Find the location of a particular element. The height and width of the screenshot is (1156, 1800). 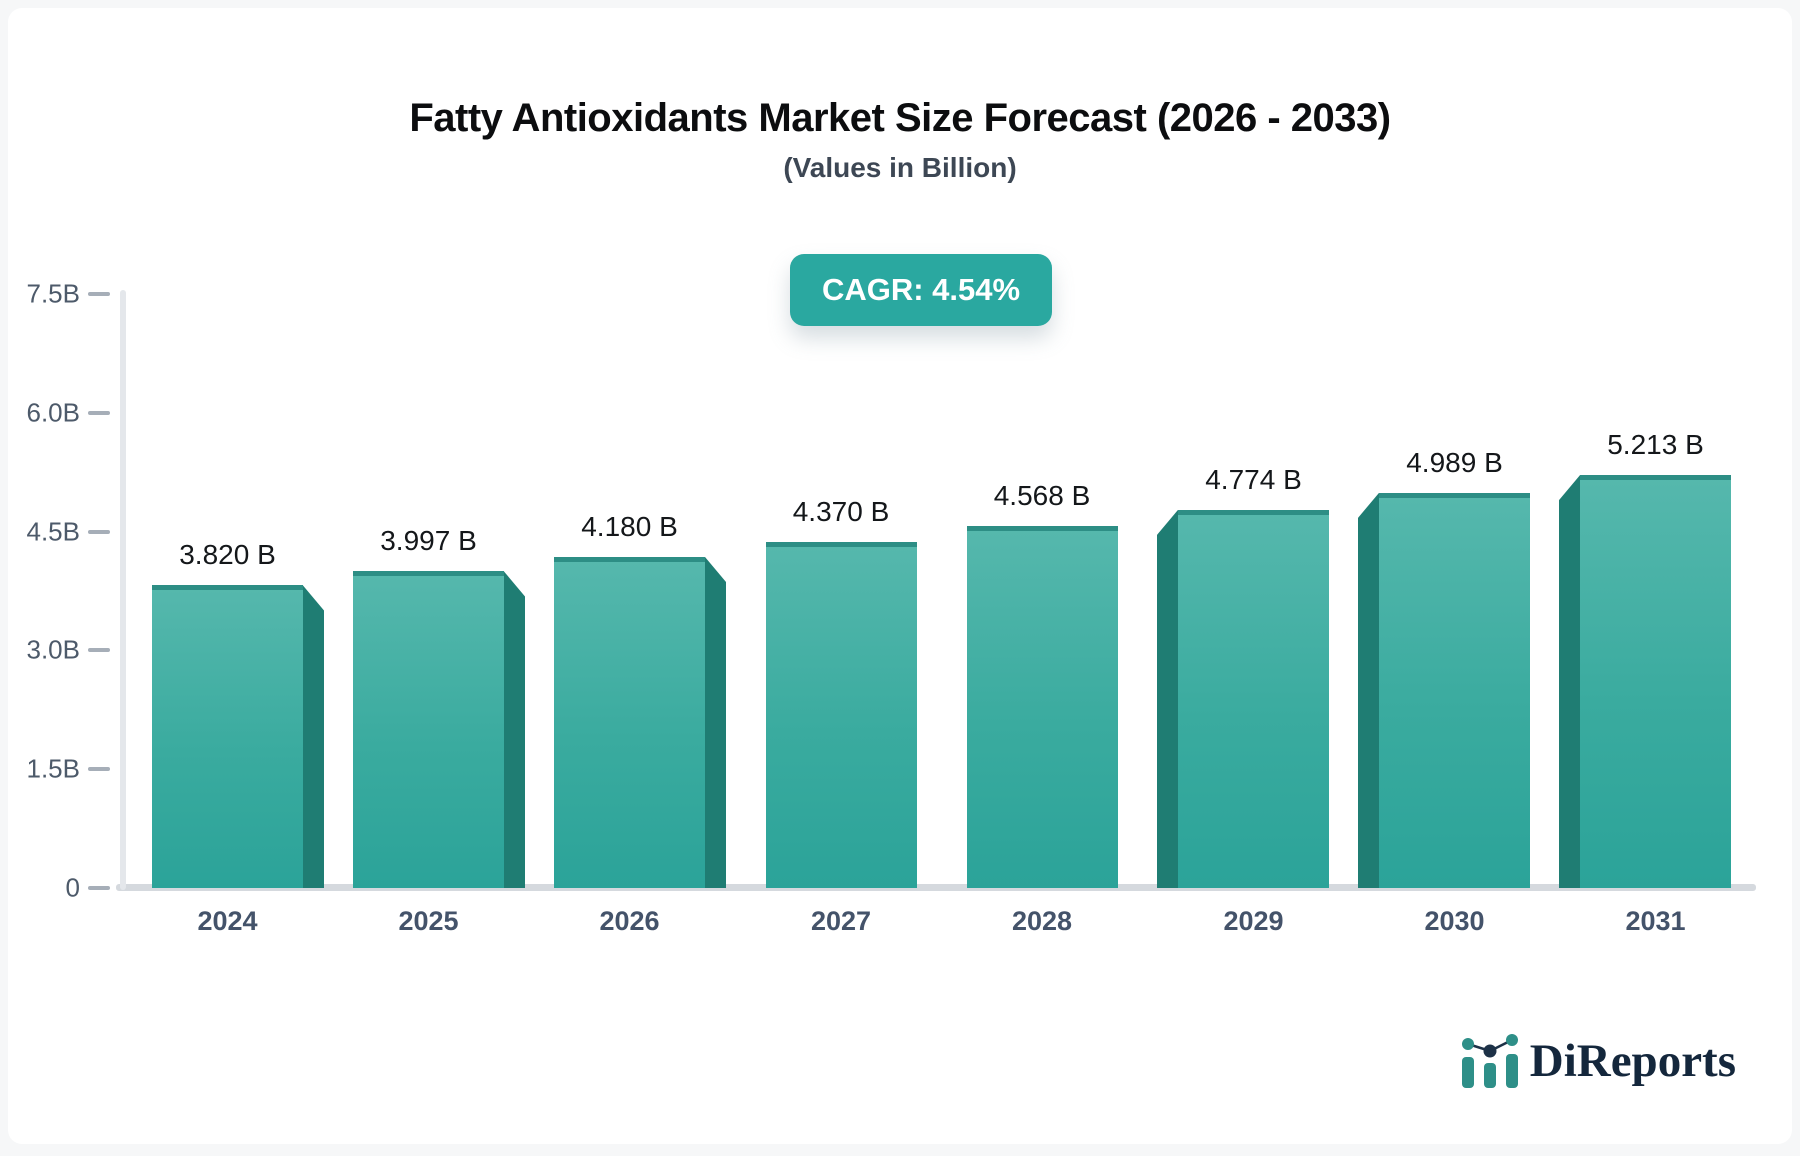

x-axis-label: 2030 is located at coordinates (1454, 921).